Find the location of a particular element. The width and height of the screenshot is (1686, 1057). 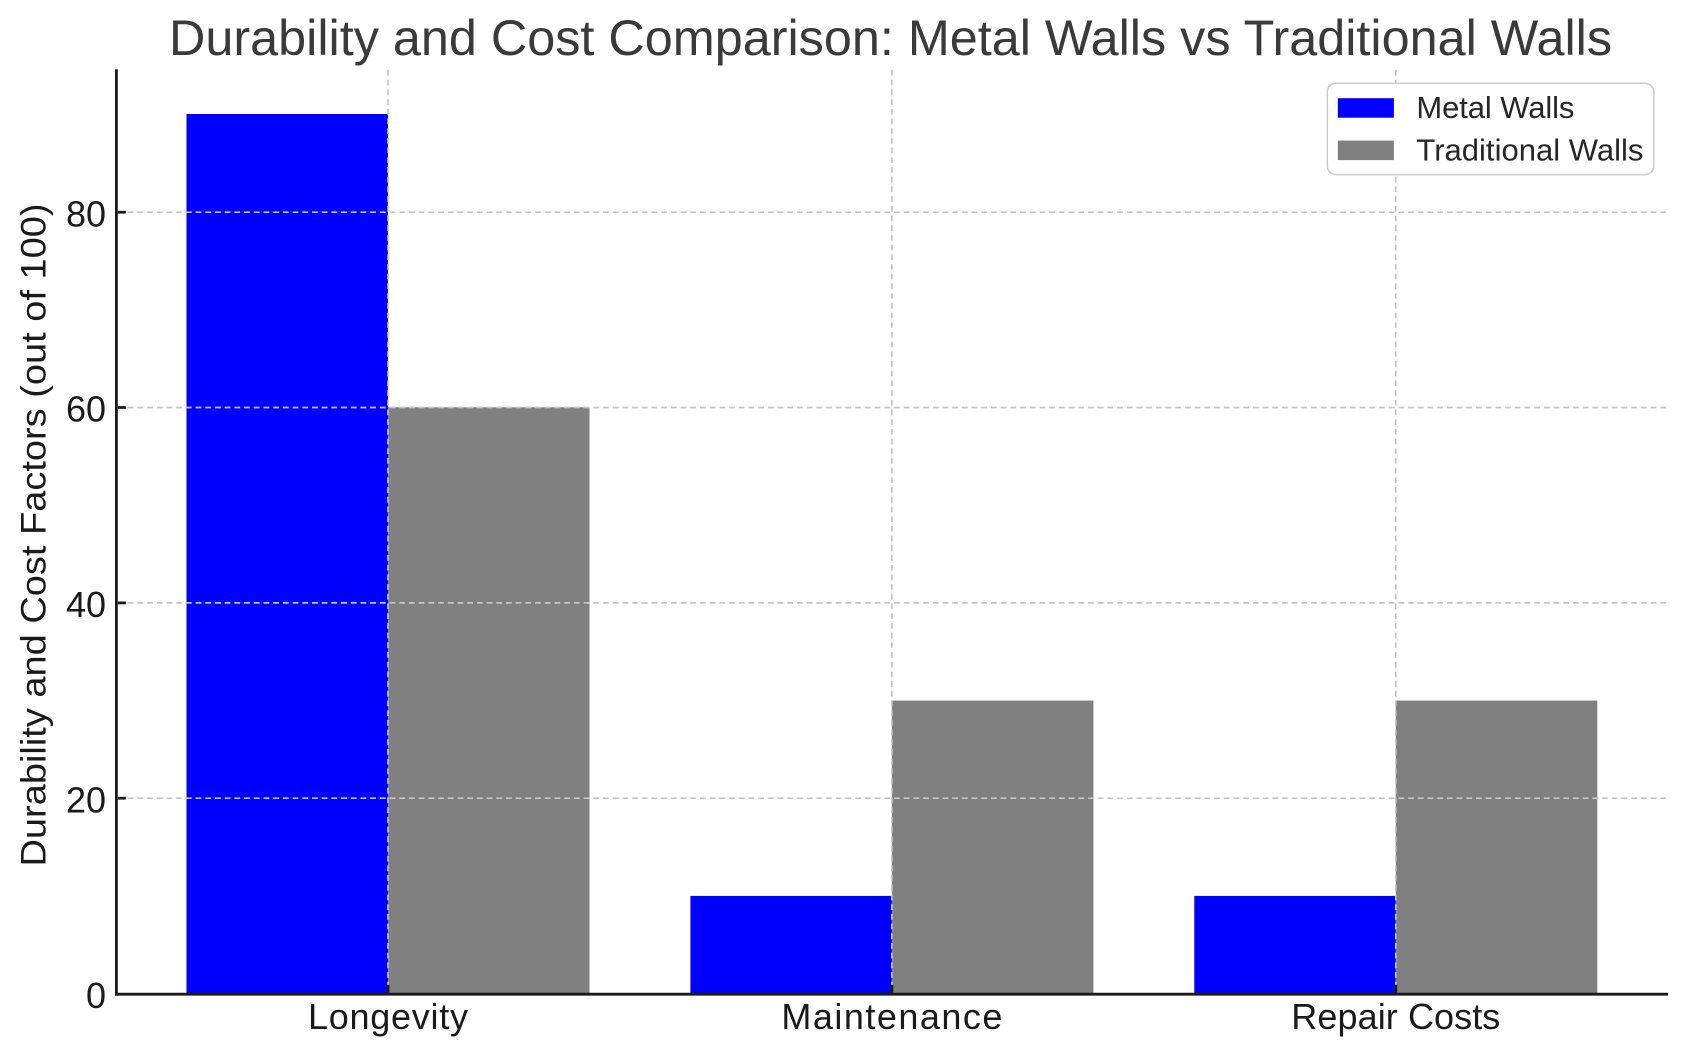

svg-text: 0 is located at coordinates (96, 995).